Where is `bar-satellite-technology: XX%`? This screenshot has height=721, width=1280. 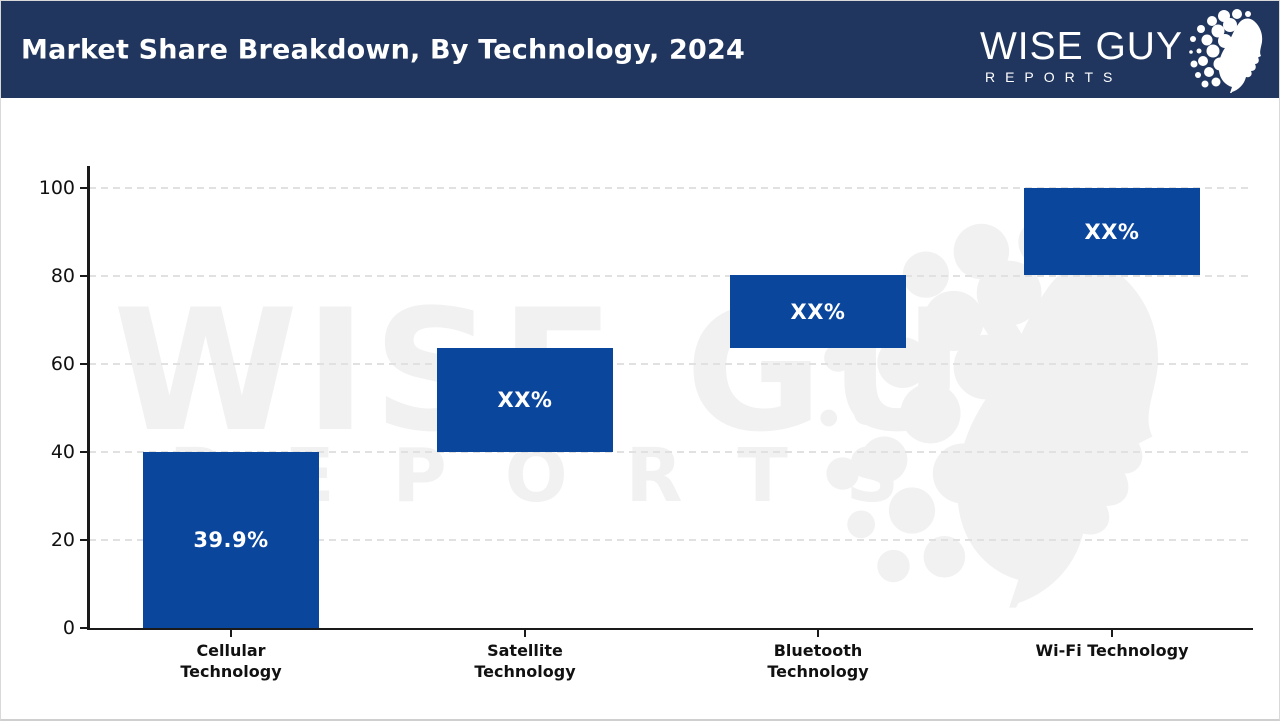 bar-satellite-technology: XX% is located at coordinates (525, 400).